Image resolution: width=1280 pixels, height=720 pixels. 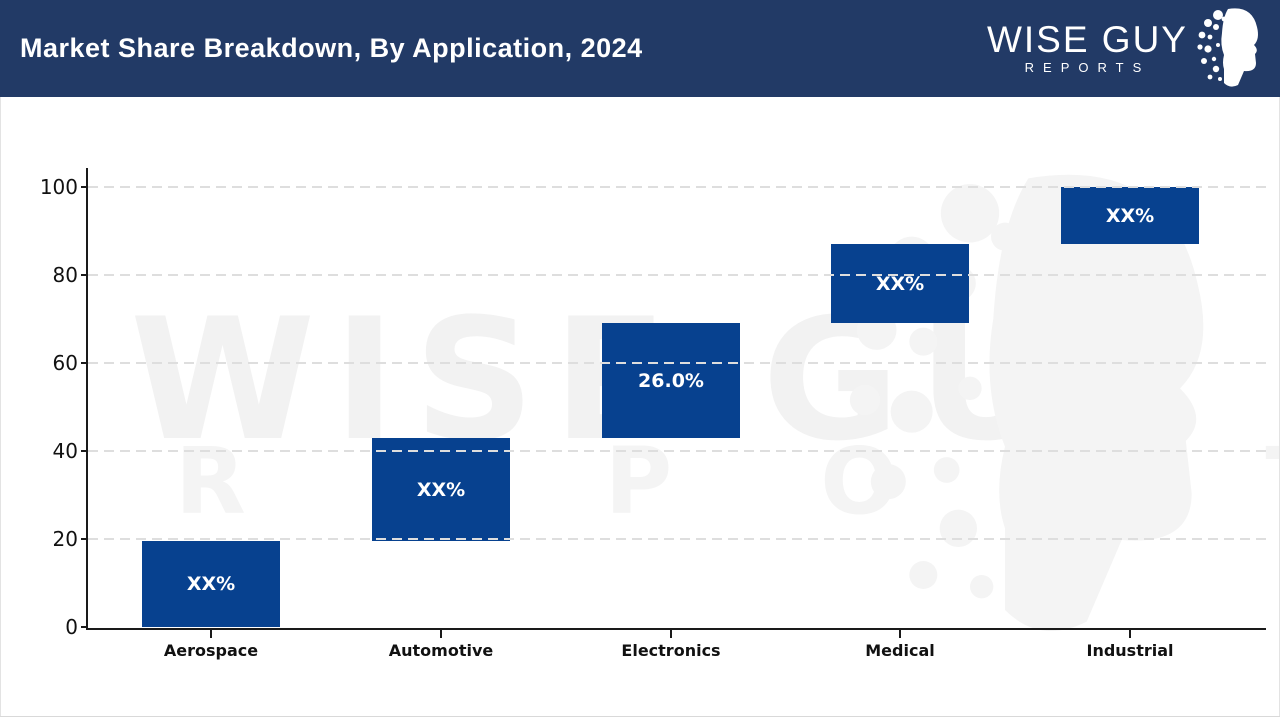 I want to click on canvas-border-left, so click(x=0, y=406).